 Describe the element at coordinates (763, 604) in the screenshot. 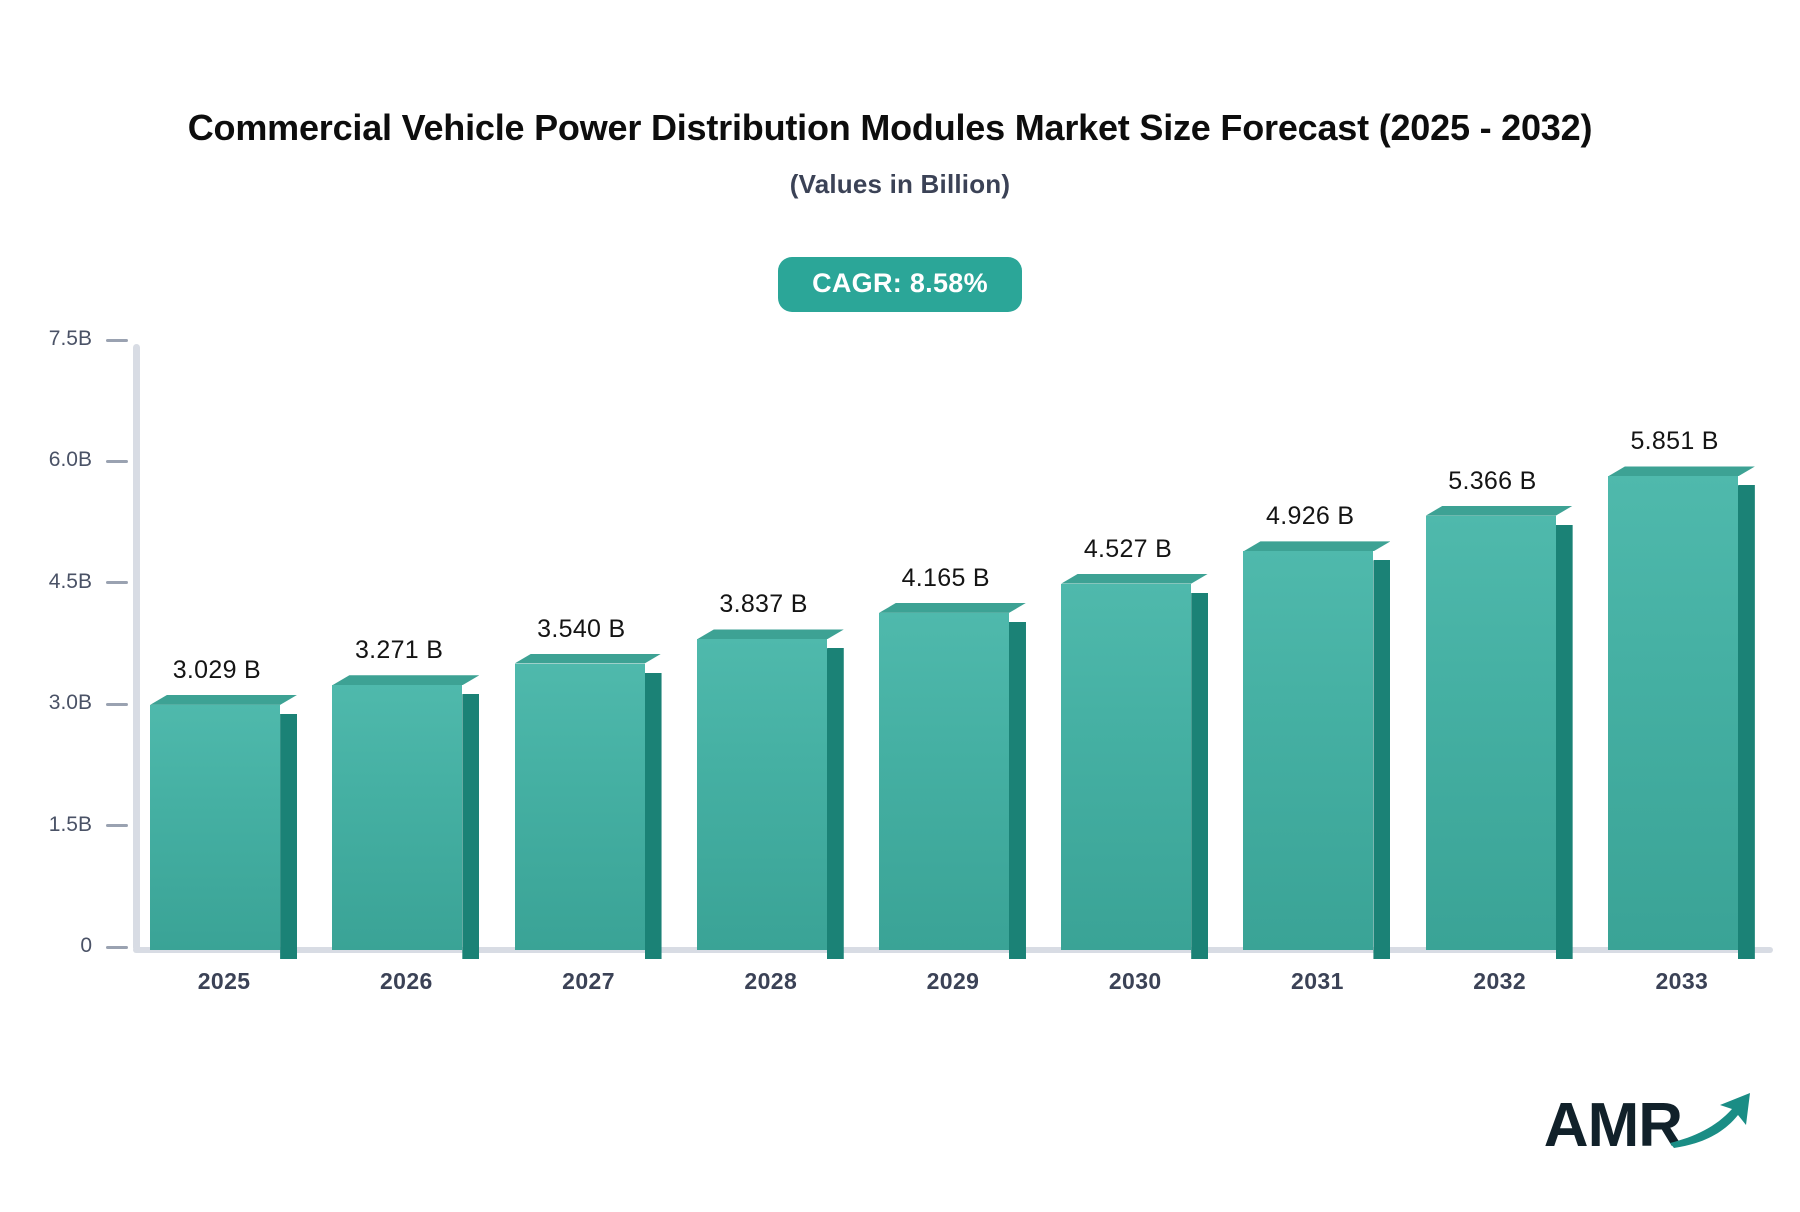

I see `bar-value-label: 3.837 B` at that location.